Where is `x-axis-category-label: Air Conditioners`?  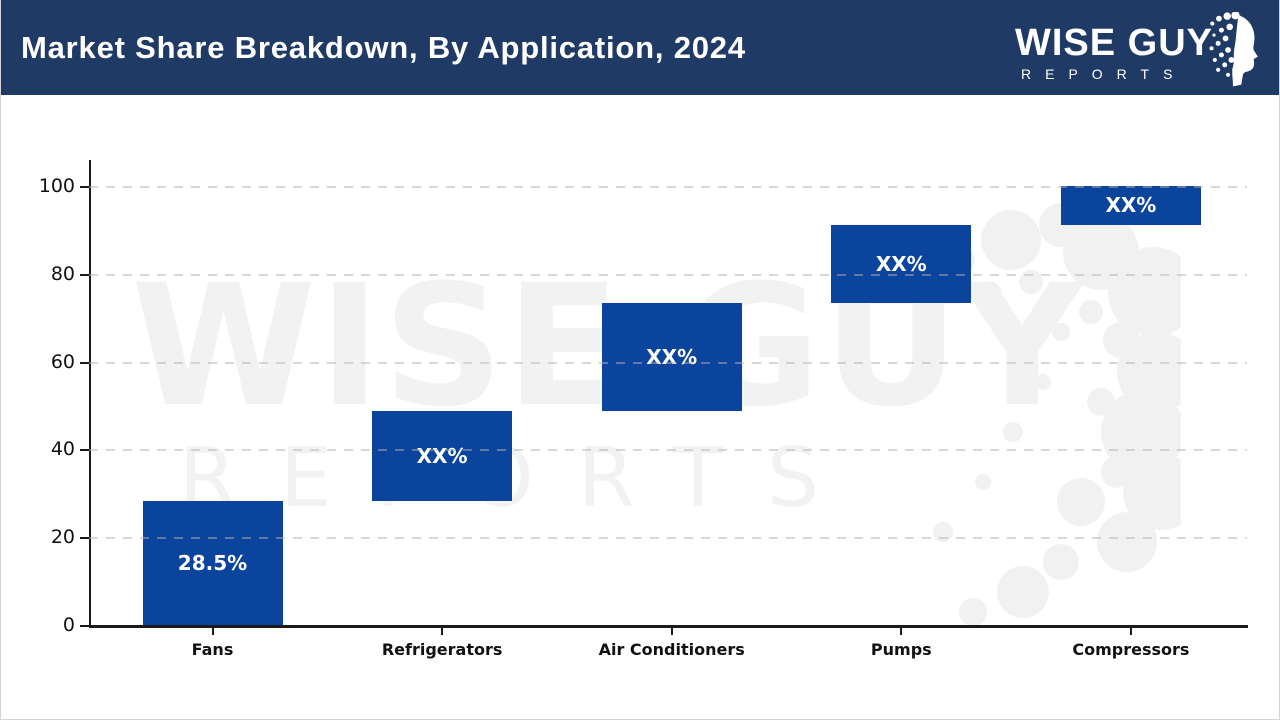 x-axis-category-label: Air Conditioners is located at coordinates (671, 649).